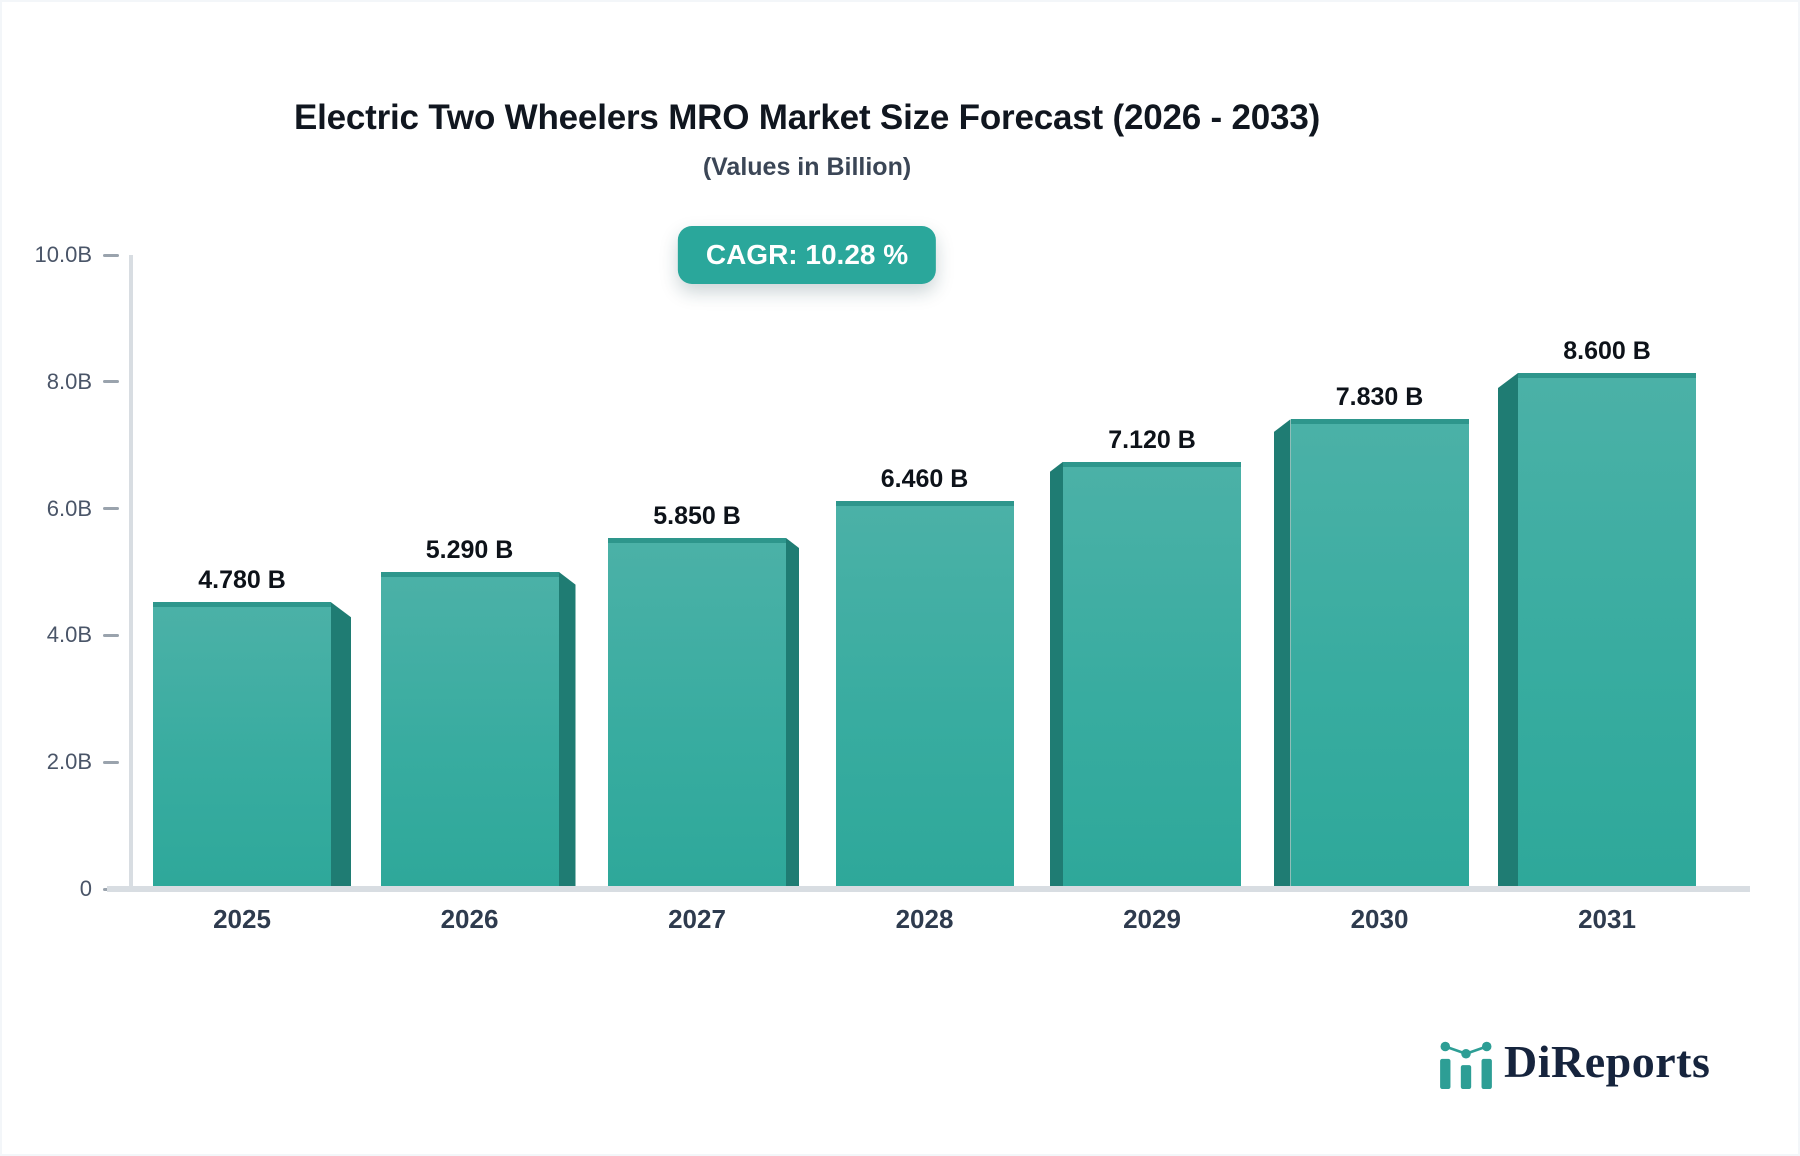 The image size is (1800, 1156). Describe the element at coordinates (69, 381) in the screenshot. I see `y-tick-label: 8.0B` at that location.